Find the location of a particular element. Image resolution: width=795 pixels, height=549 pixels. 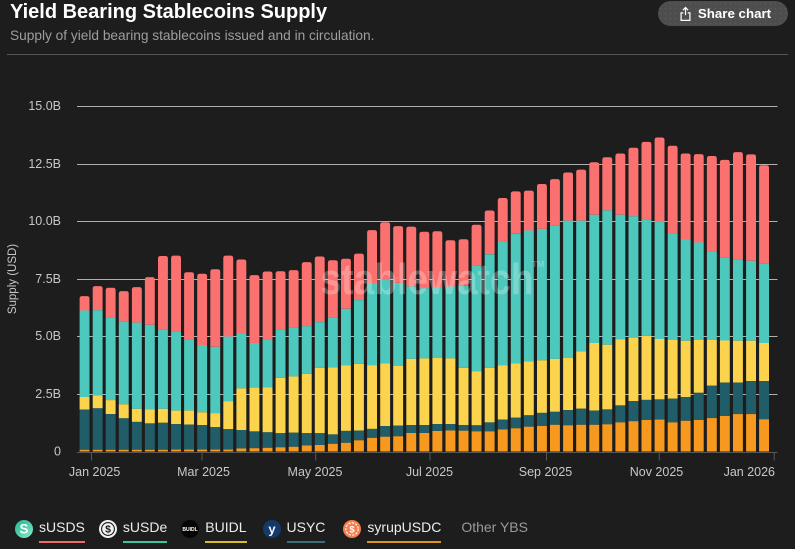

svg-text: Jan 2025 is located at coordinates (94, 472).